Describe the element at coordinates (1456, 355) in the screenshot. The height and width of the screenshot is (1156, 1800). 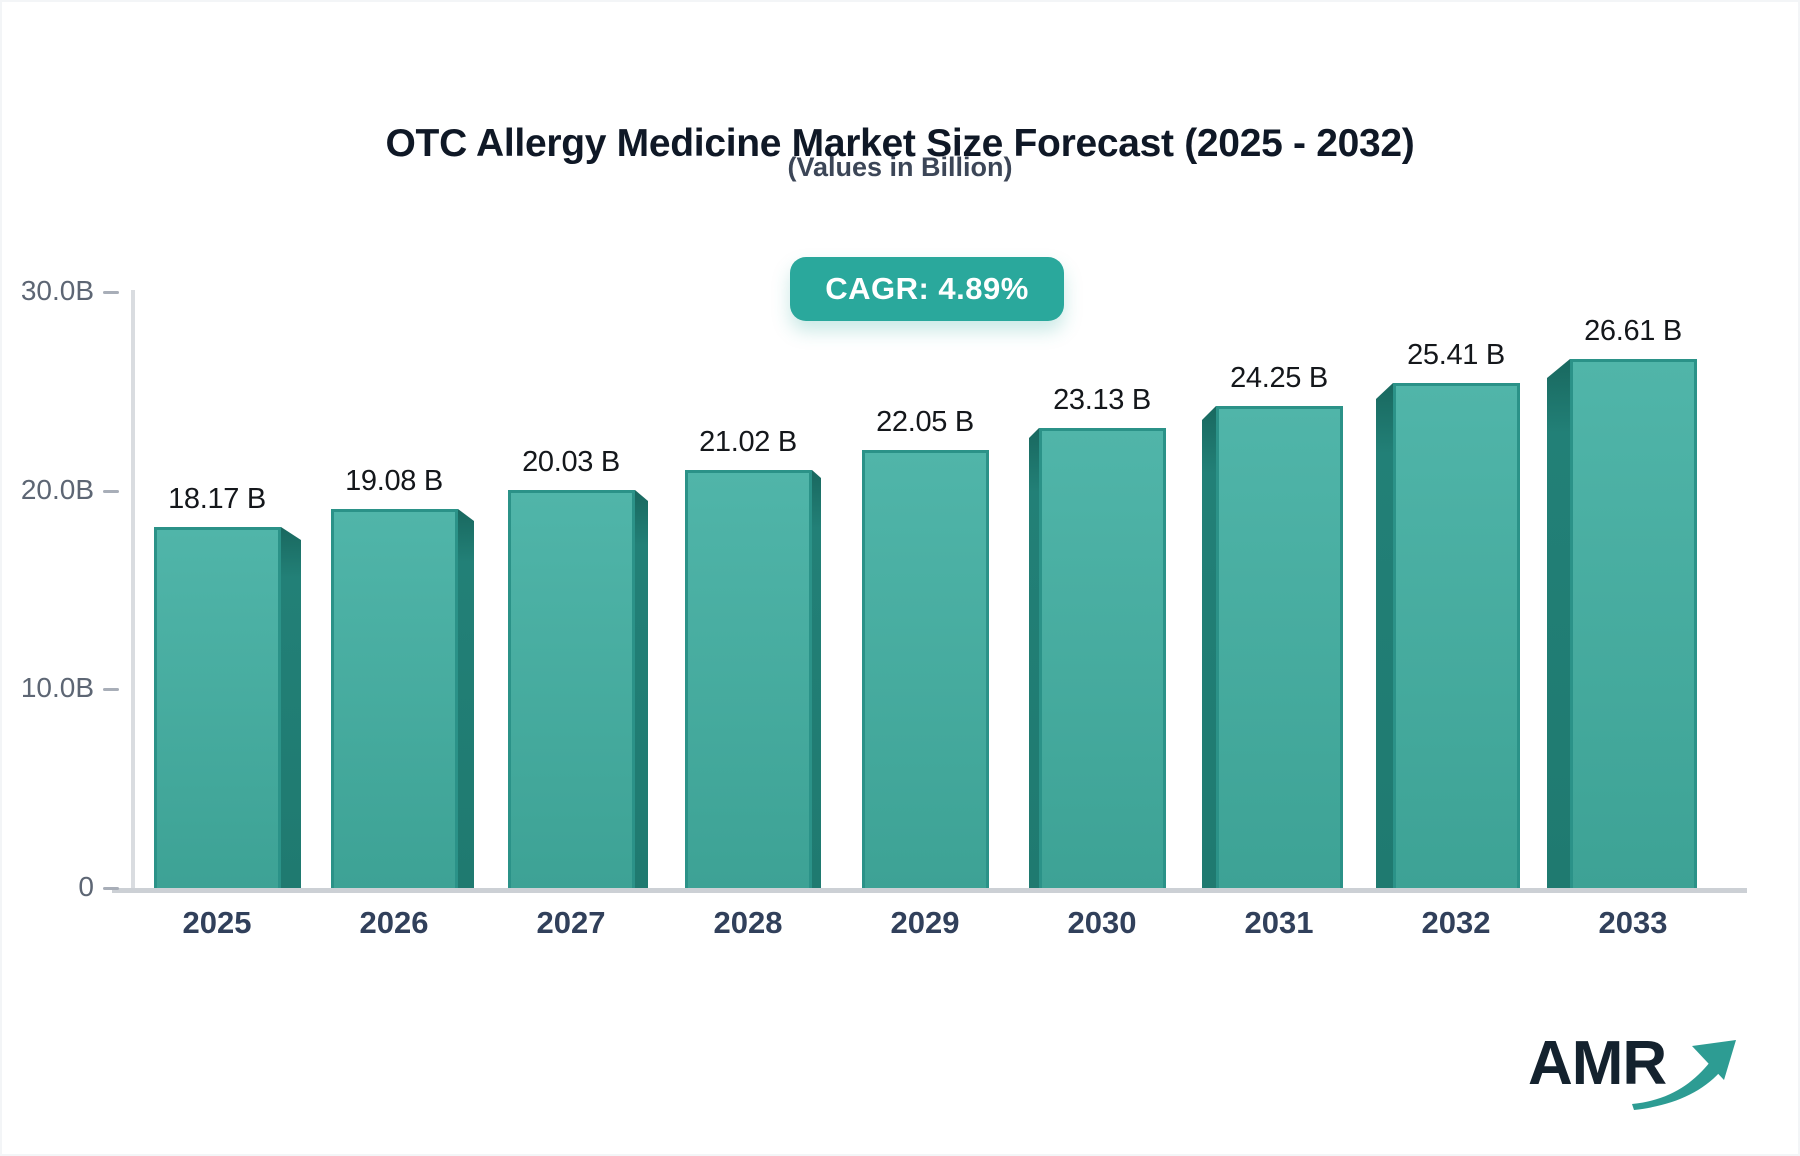
I see `bar-value-label: 25.41 B` at that location.